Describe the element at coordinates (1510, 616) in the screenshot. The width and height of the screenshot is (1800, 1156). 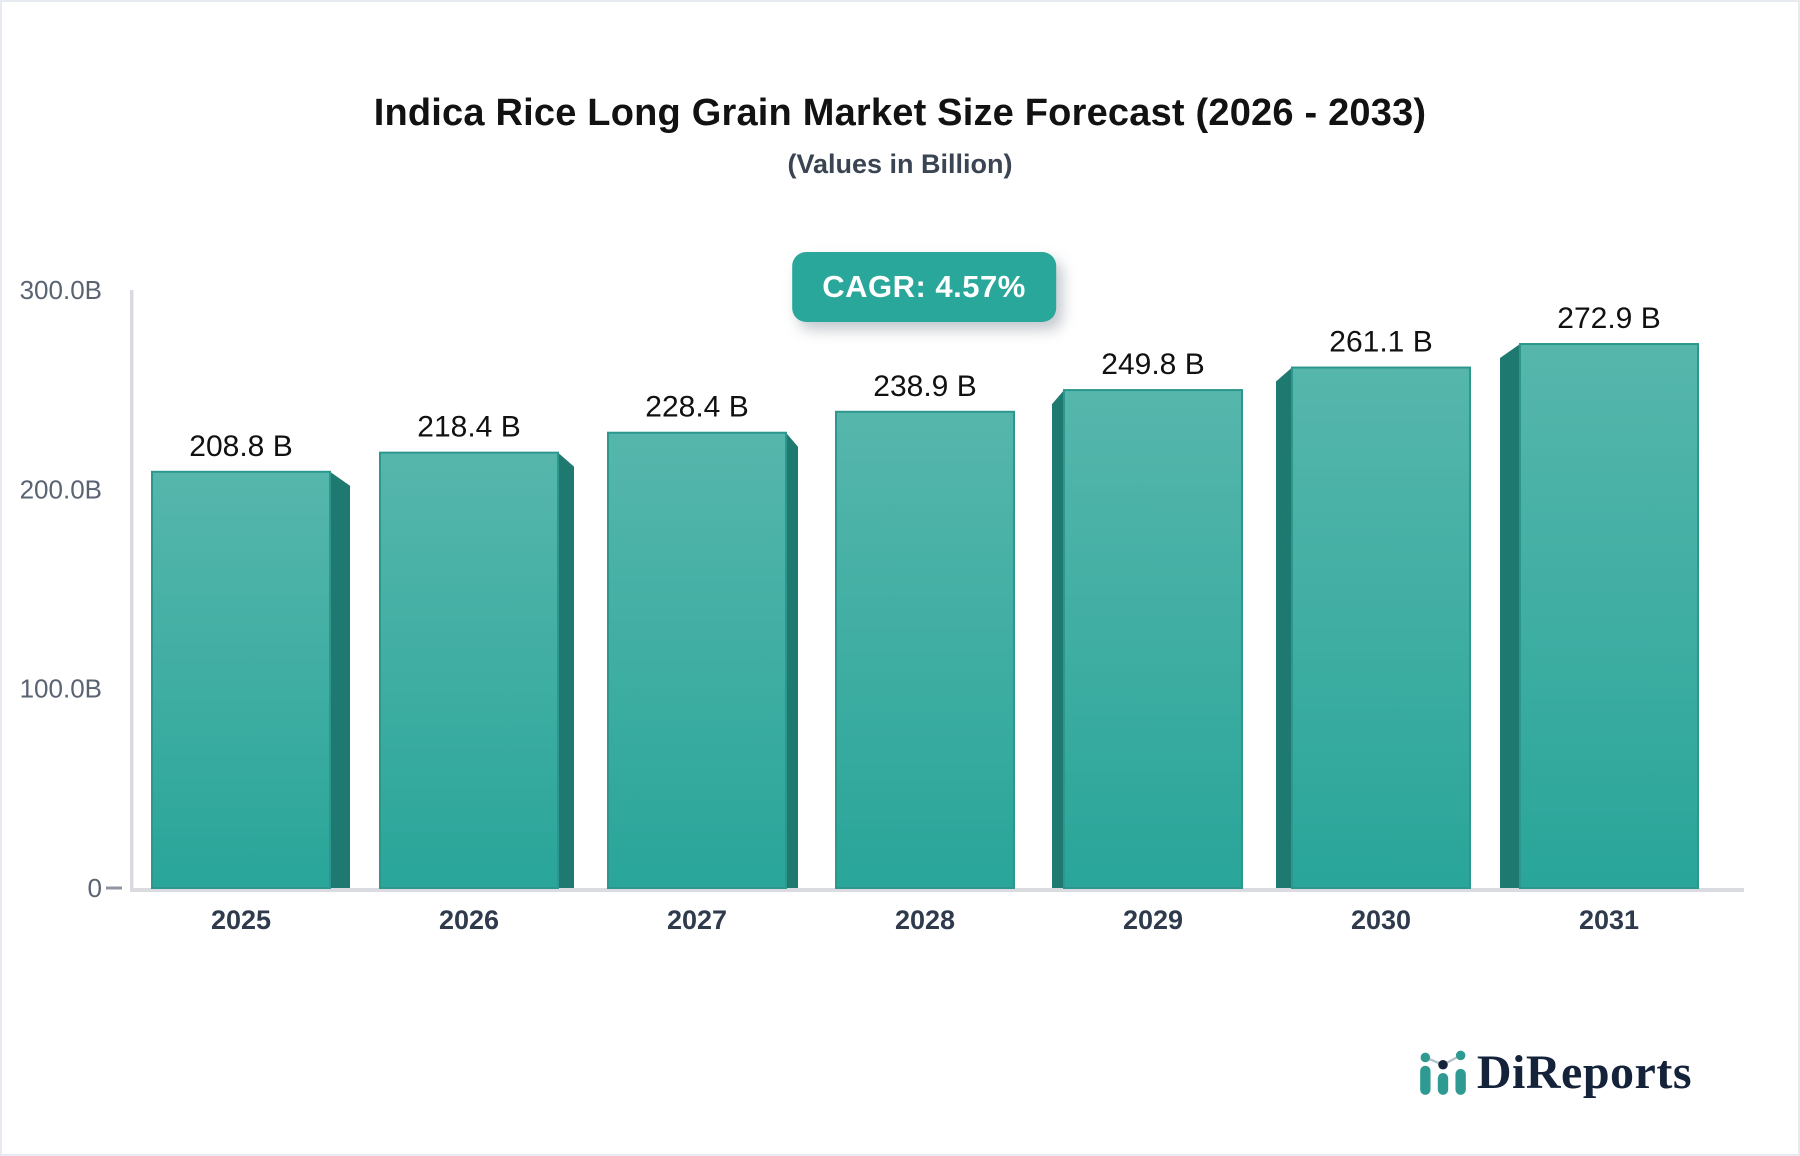
I see `bar-3d-side-2031` at that location.